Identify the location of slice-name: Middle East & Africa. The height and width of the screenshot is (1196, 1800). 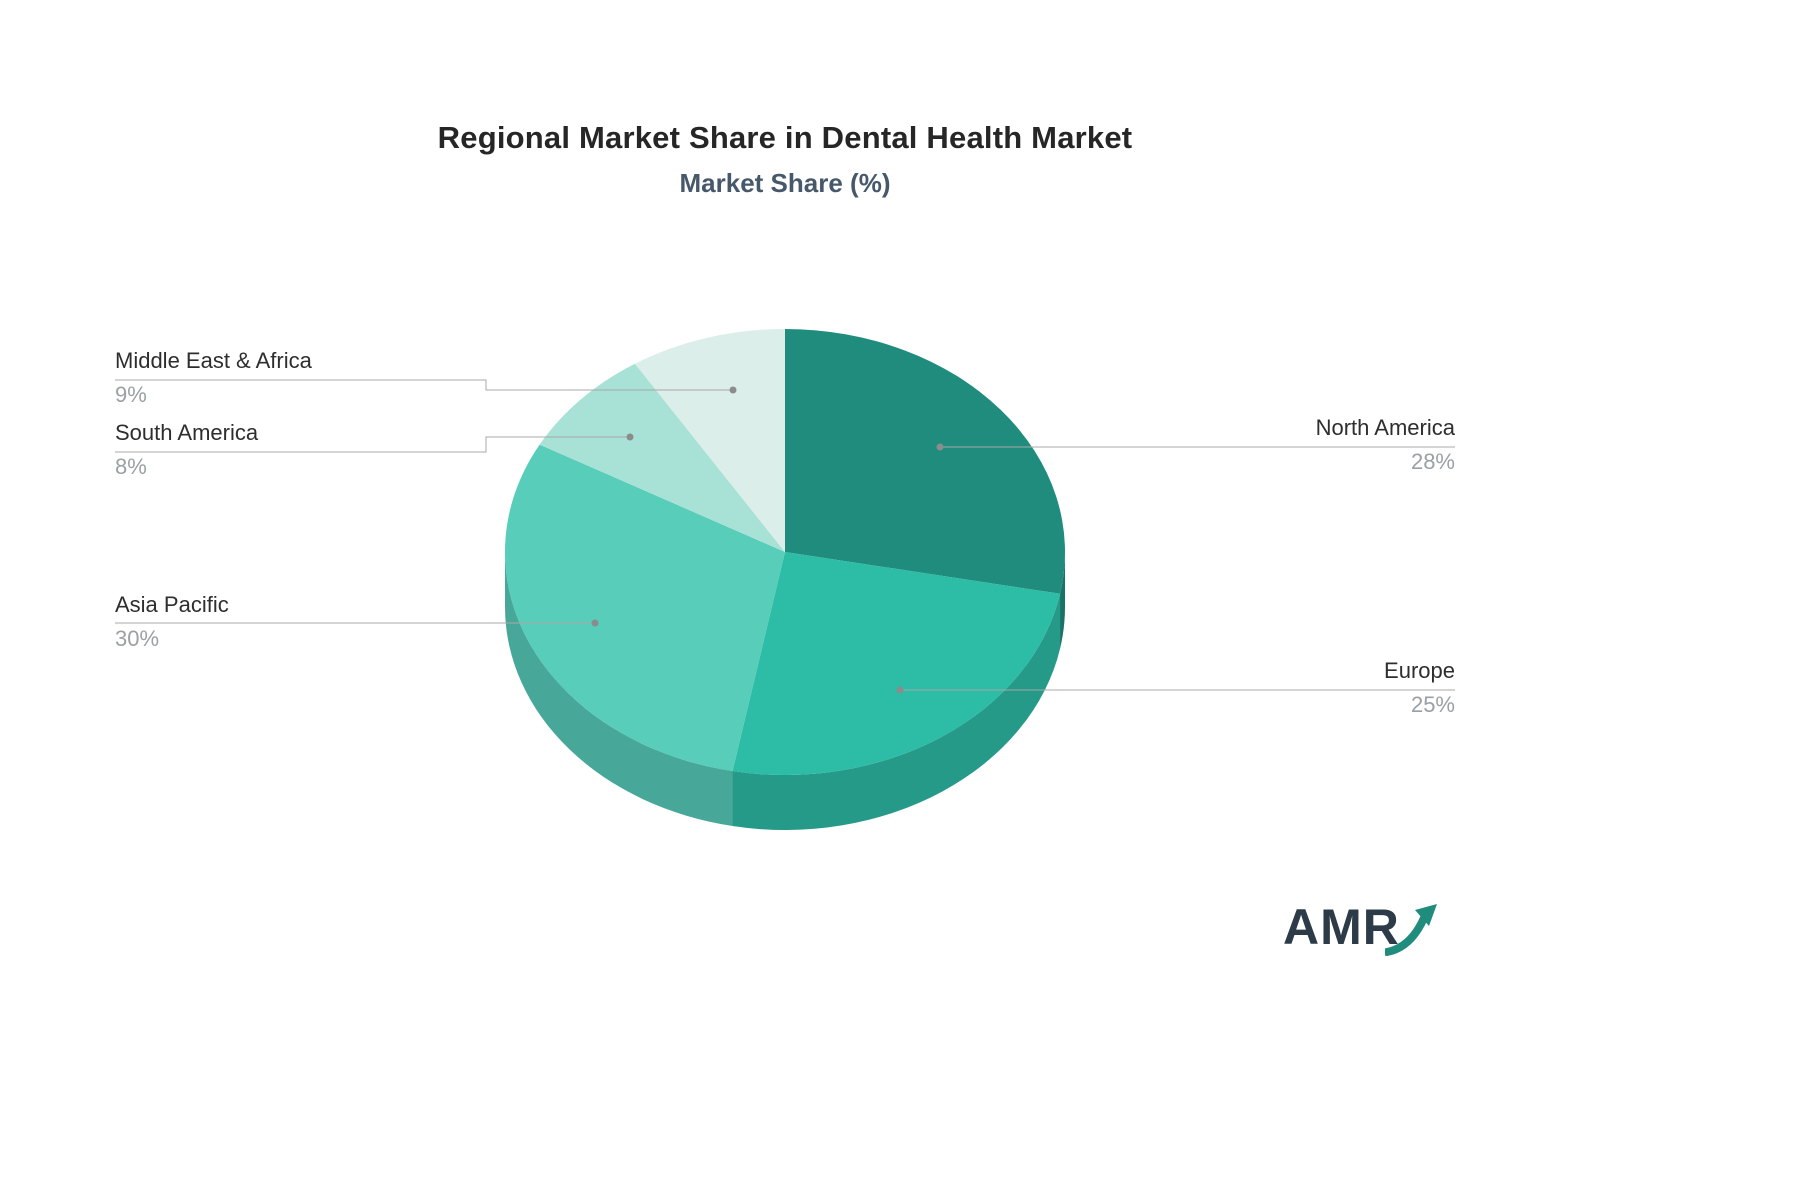
(213, 360).